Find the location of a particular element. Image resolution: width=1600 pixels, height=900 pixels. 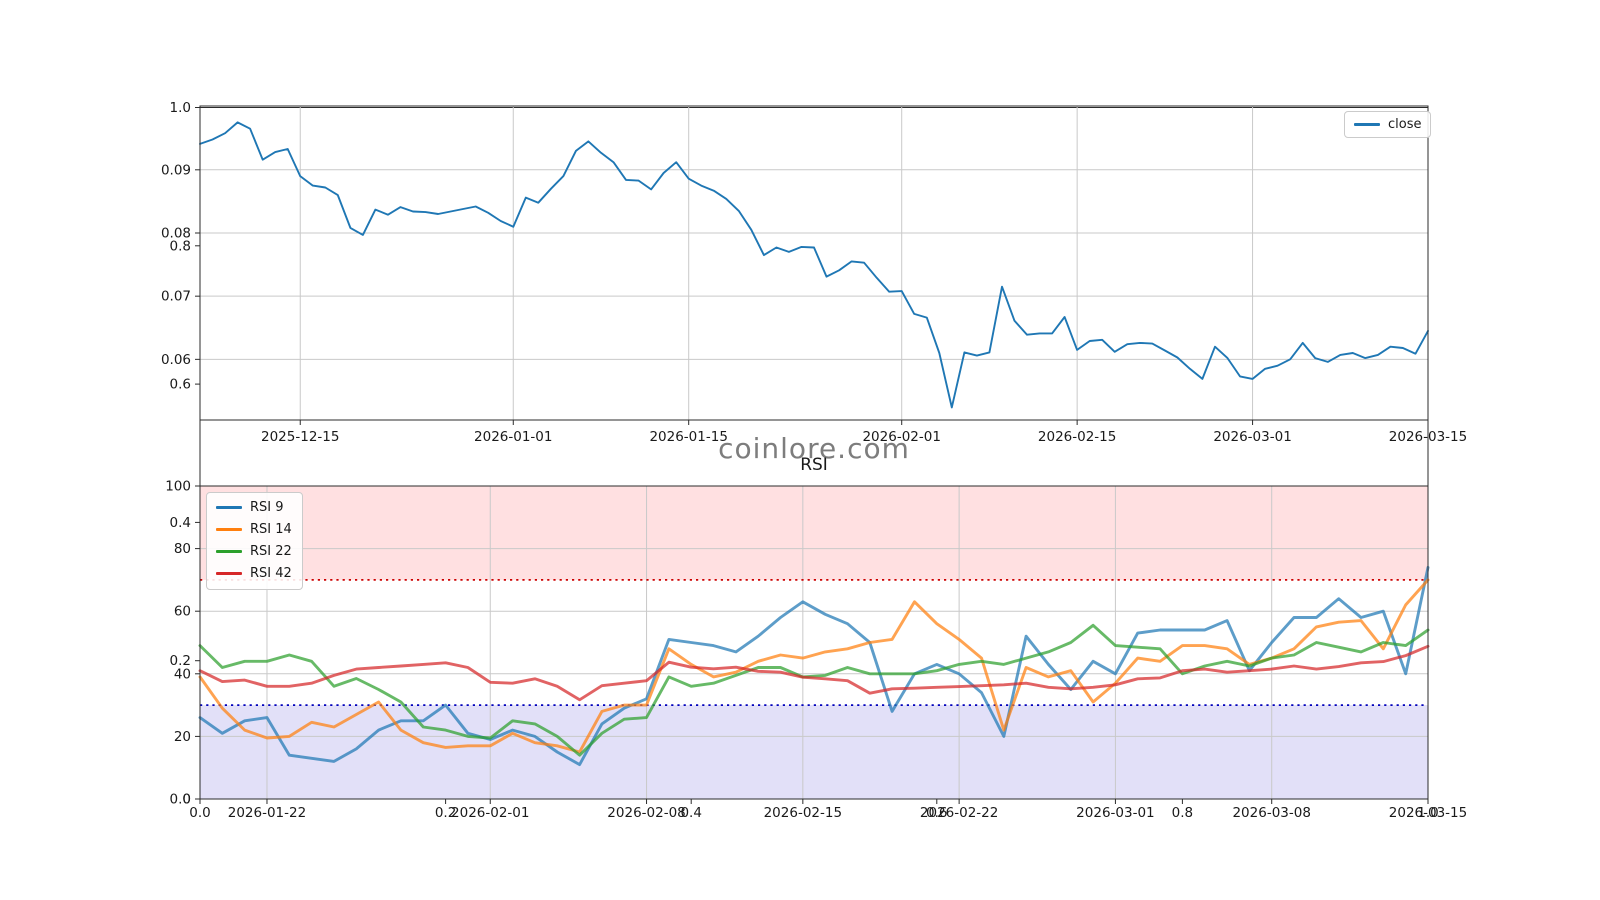

outer-x-tick-label: 0.4 is located at coordinates (690, 813).